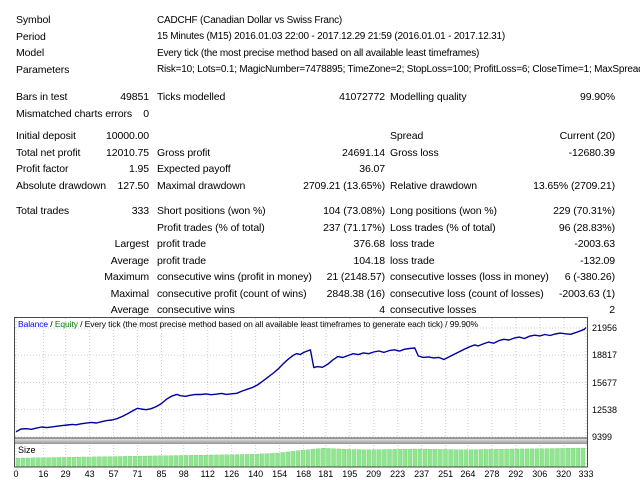 This screenshot has width=640, height=480. Describe the element at coordinates (273, 261) in the screenshot. I see `report-cell: profit trade 104.18` at that location.